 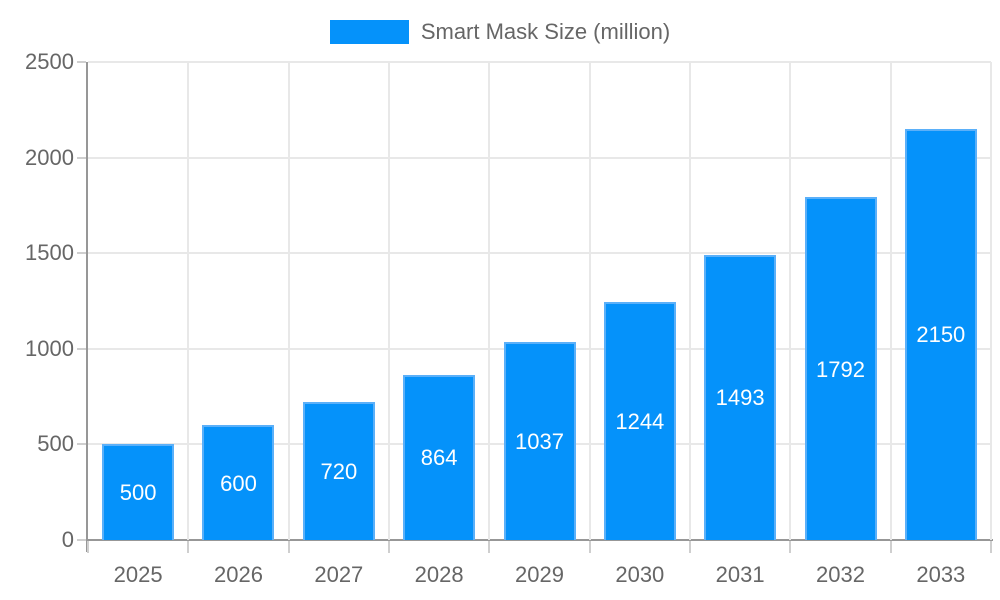 I want to click on bar: 500, so click(x=138, y=492).